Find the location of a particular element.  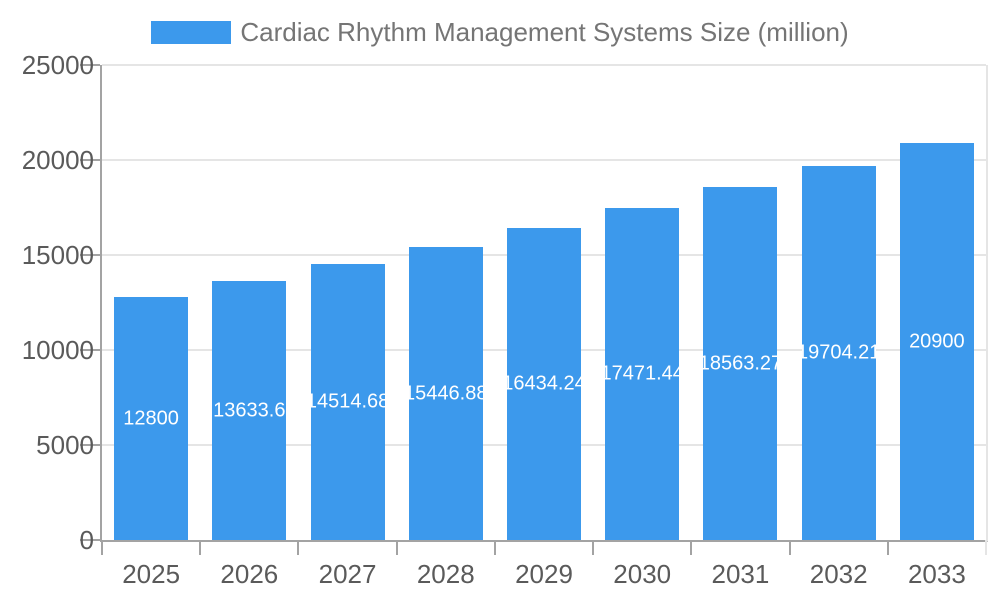

x-tick-label-2025: 2025 is located at coordinates (151, 574).